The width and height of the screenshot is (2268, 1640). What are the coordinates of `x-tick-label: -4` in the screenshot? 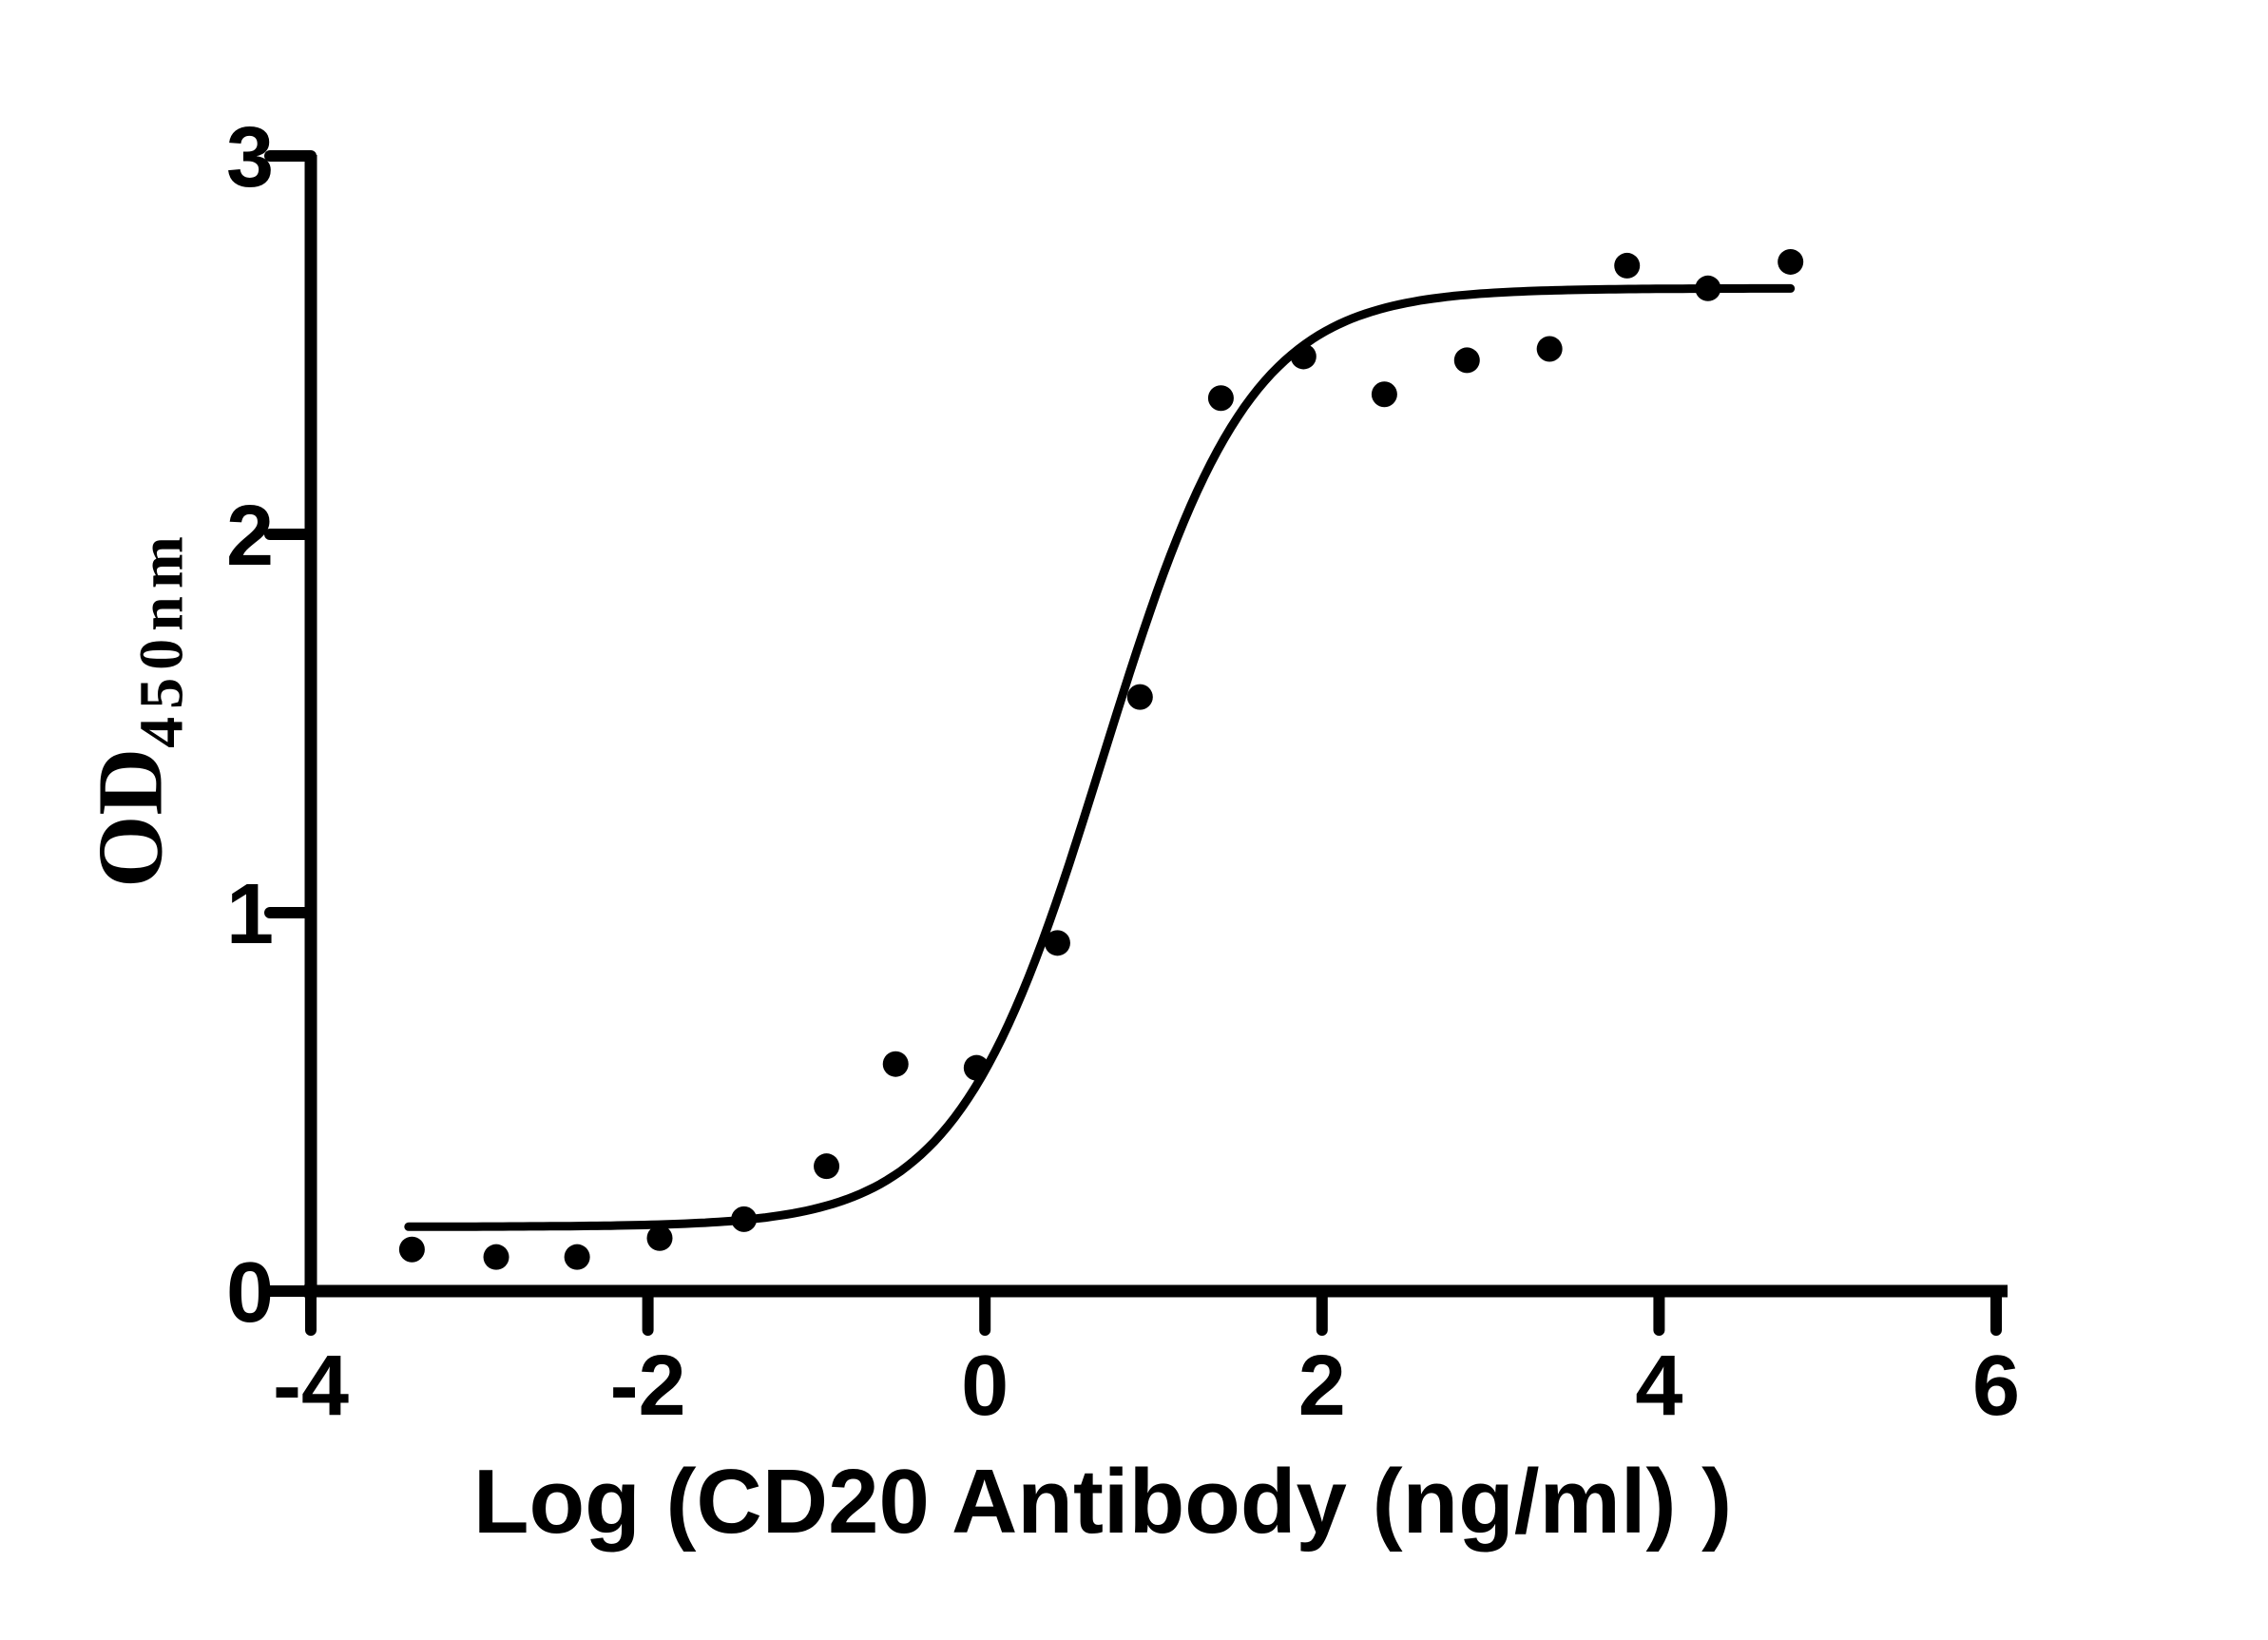 It's located at (311, 1386).